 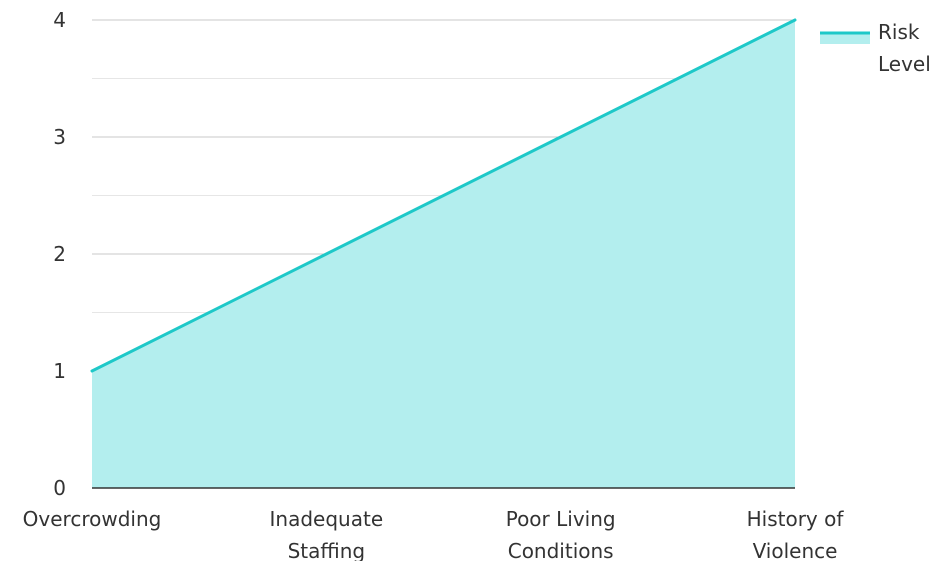 What do you see at coordinates (59, 488) in the screenshot?
I see `y-tick-label: 0` at bounding box center [59, 488].